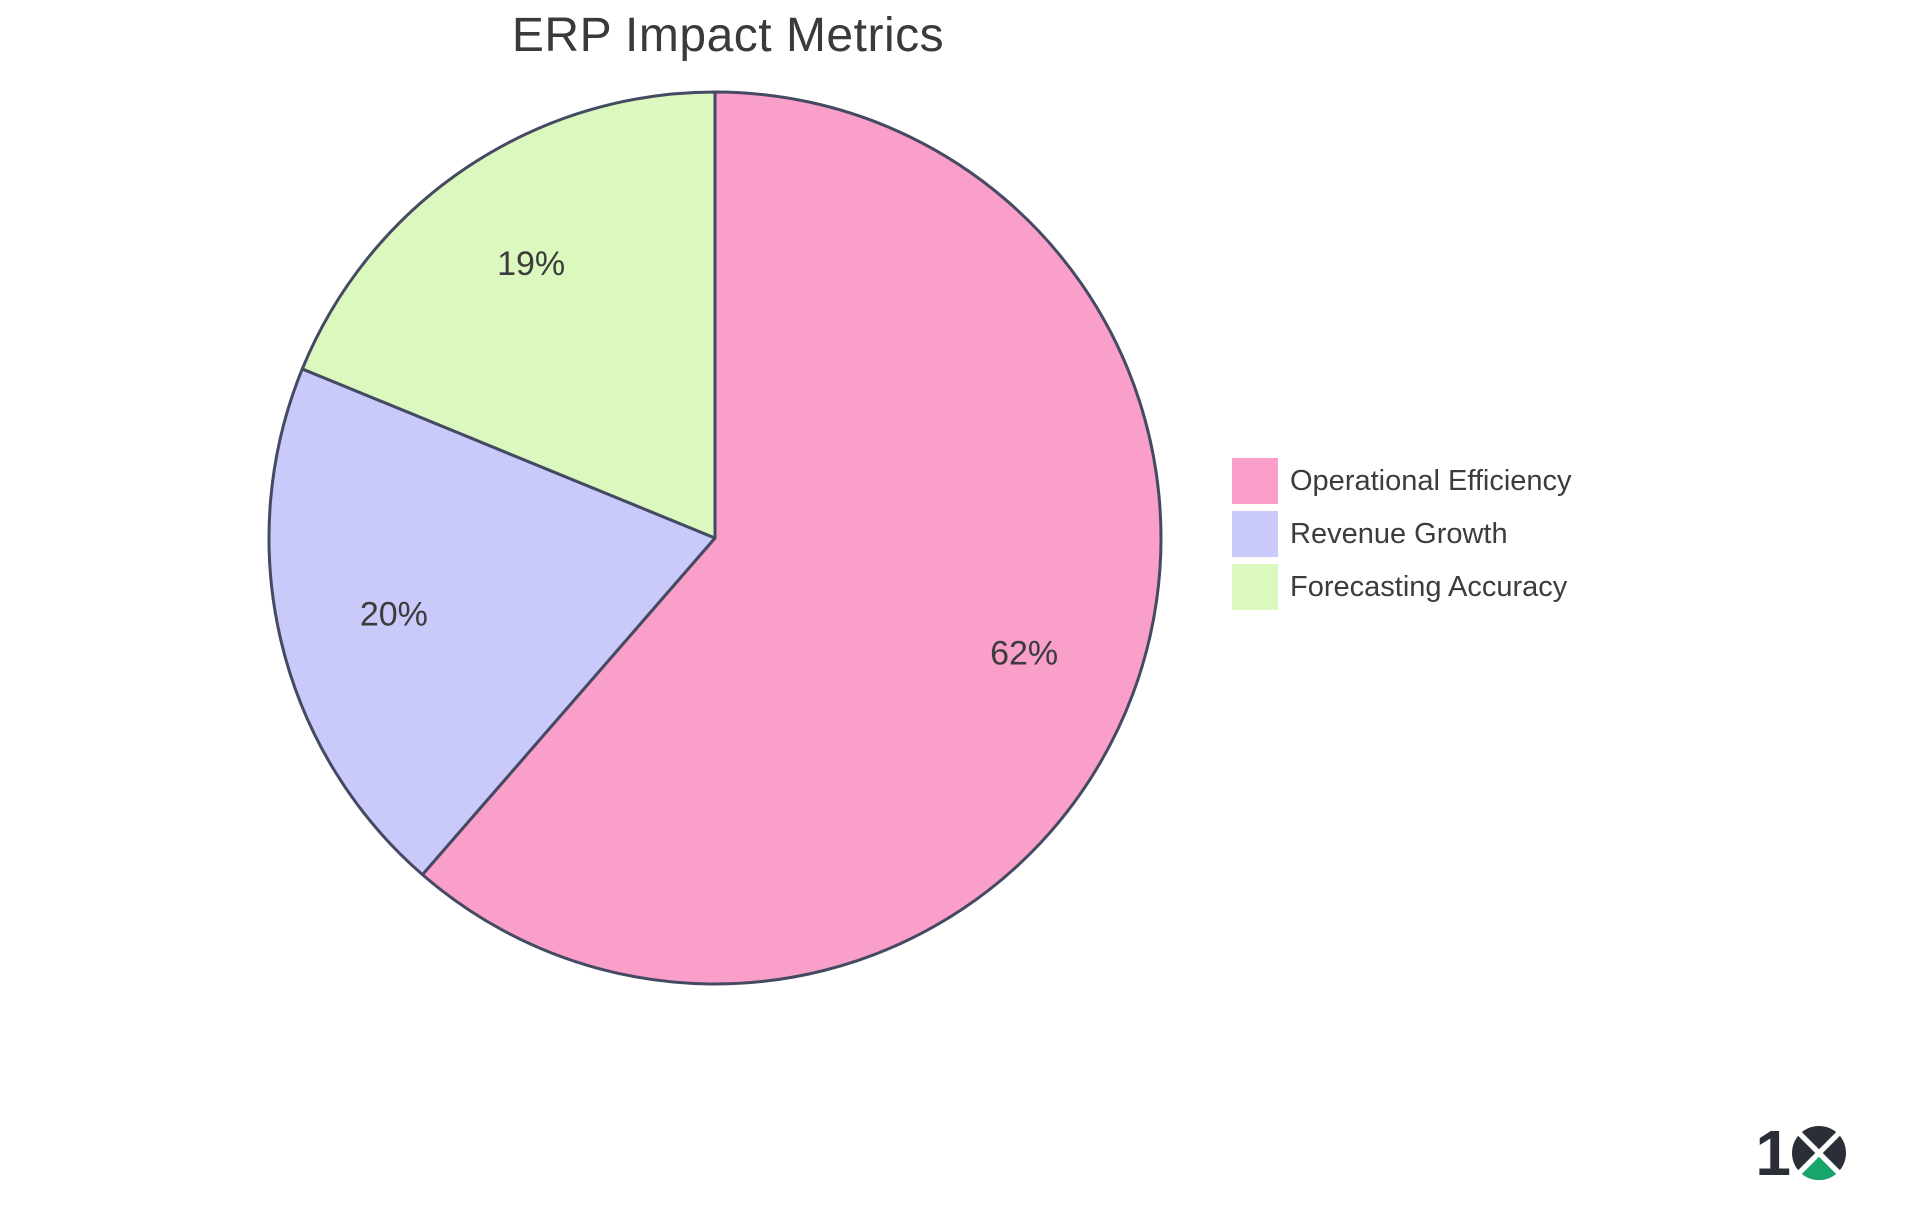 The height and width of the screenshot is (1215, 1920). I want to click on legend-label: Revenue Growth, so click(1399, 533).